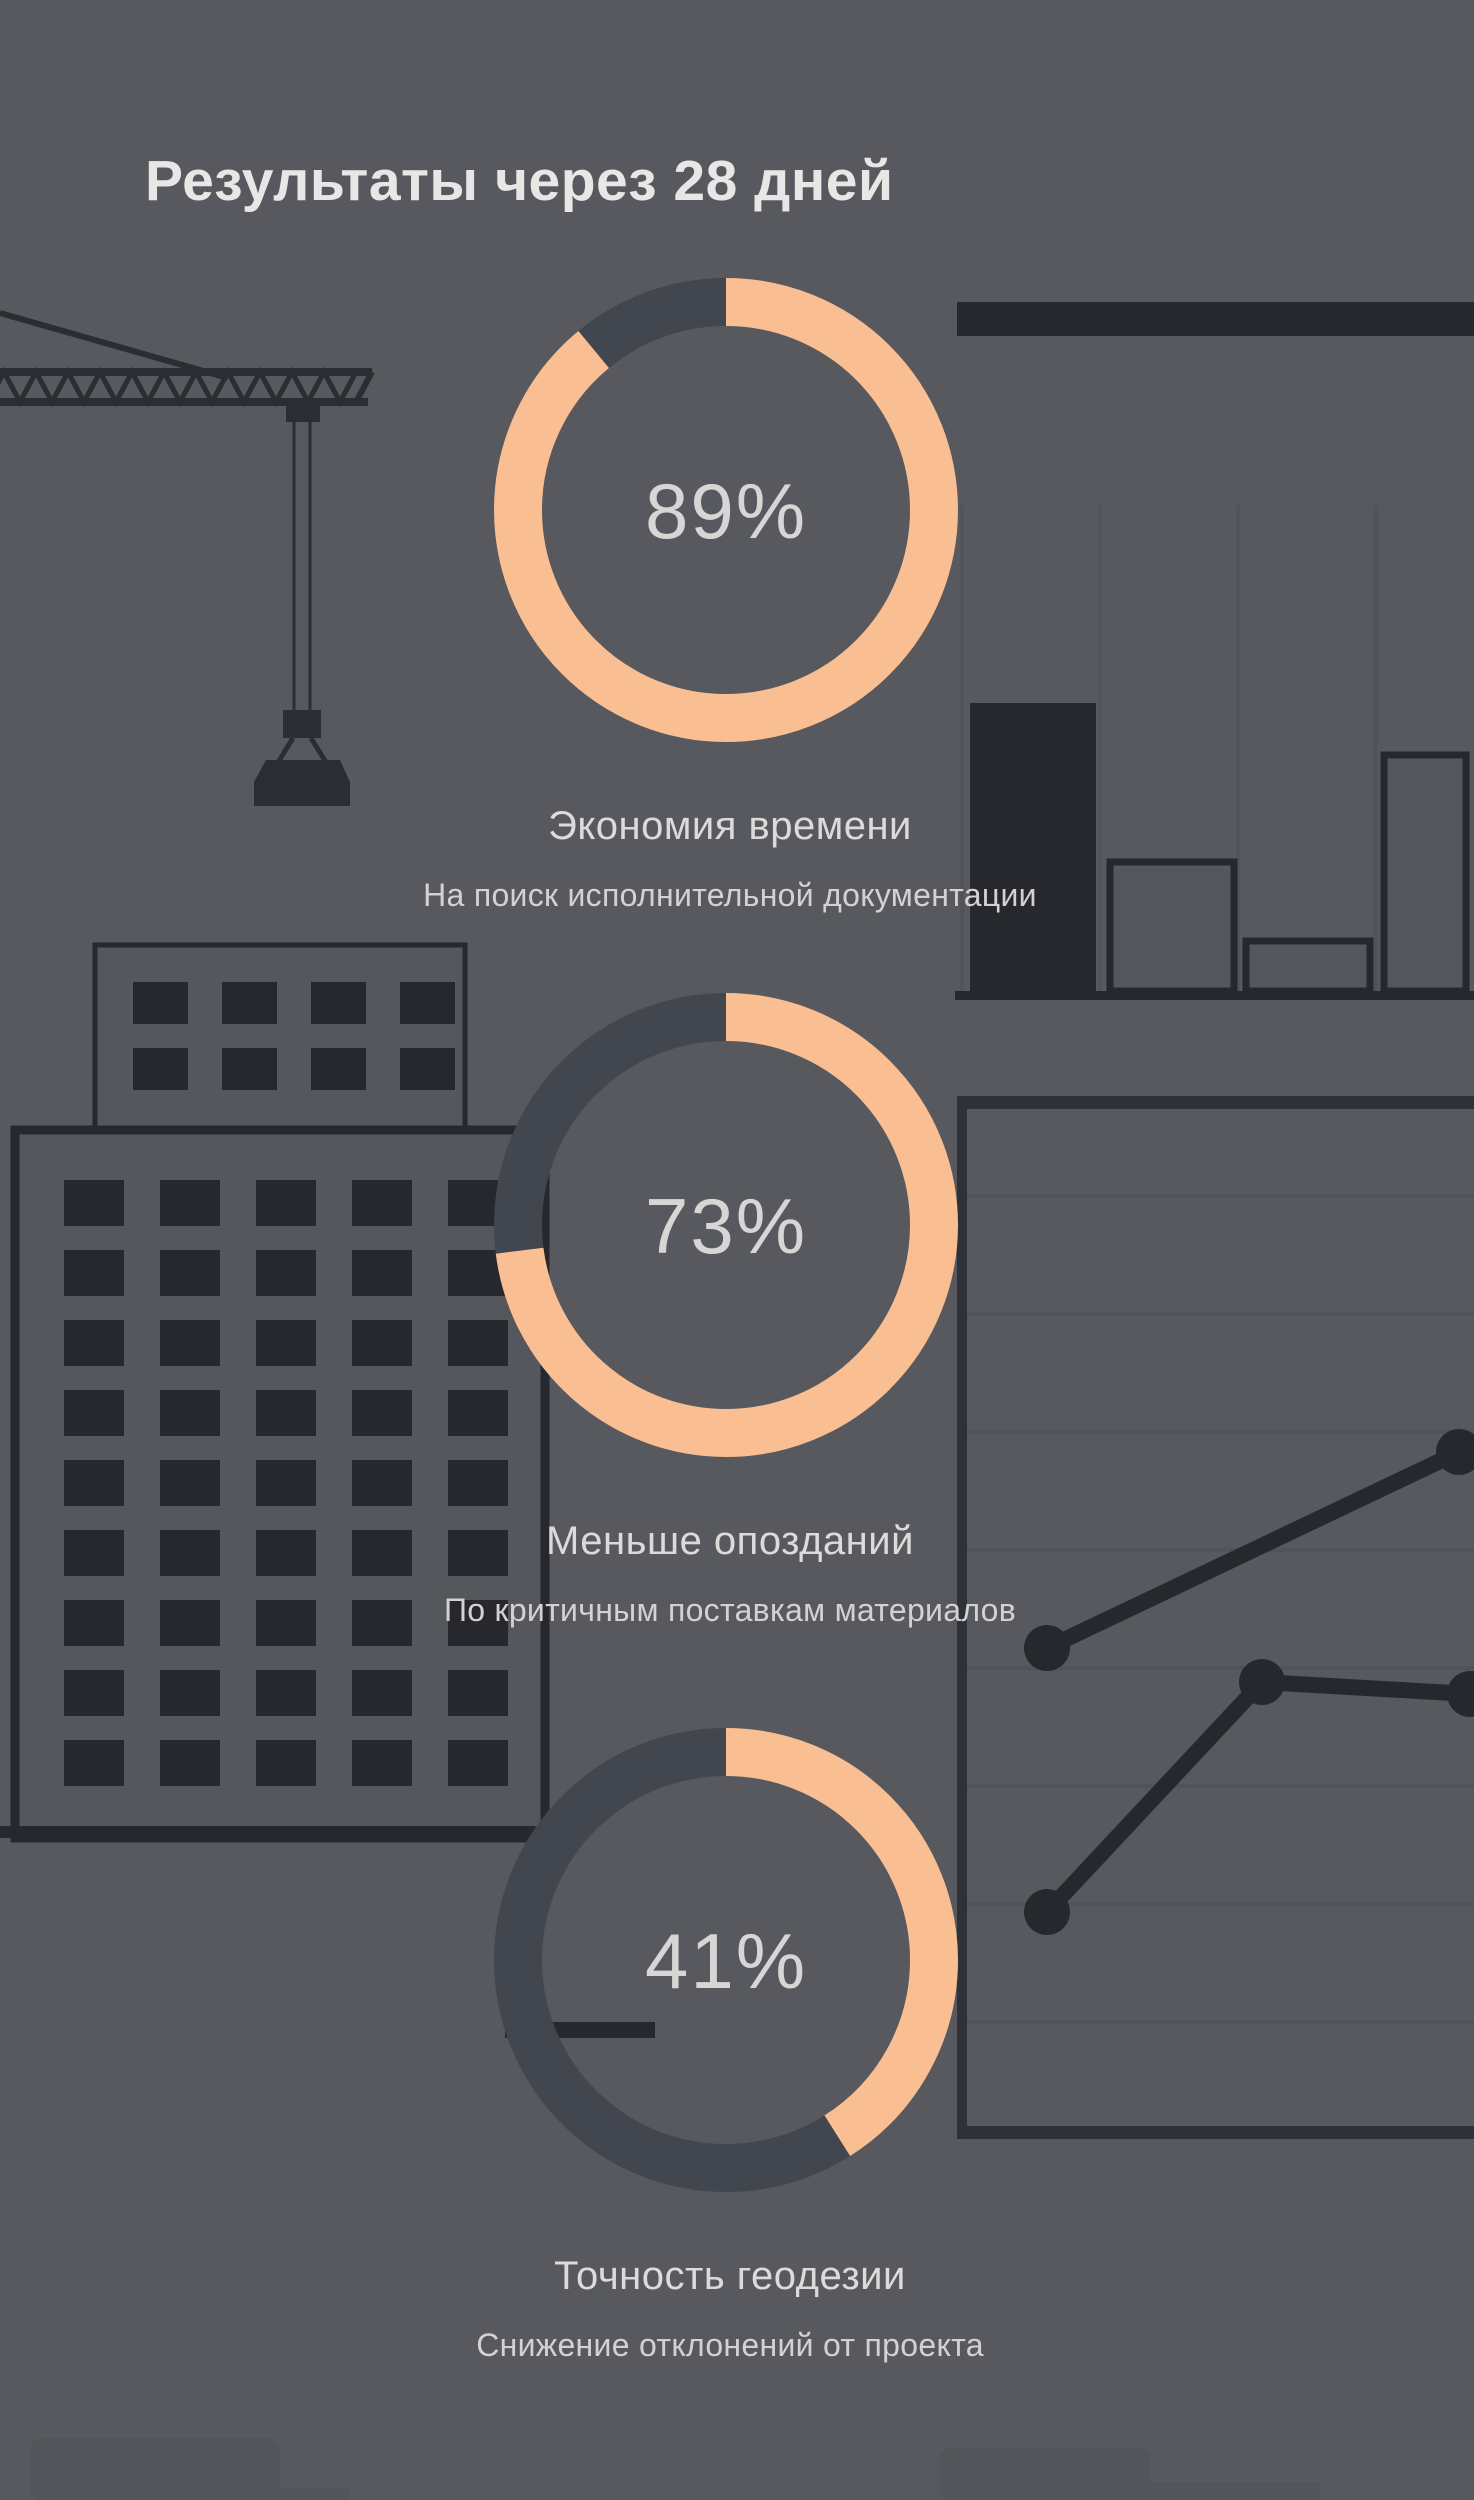 The height and width of the screenshot is (2500, 1474). I want to click on donut-chart-geodesy-accuracy: 41%, so click(726, 1960).